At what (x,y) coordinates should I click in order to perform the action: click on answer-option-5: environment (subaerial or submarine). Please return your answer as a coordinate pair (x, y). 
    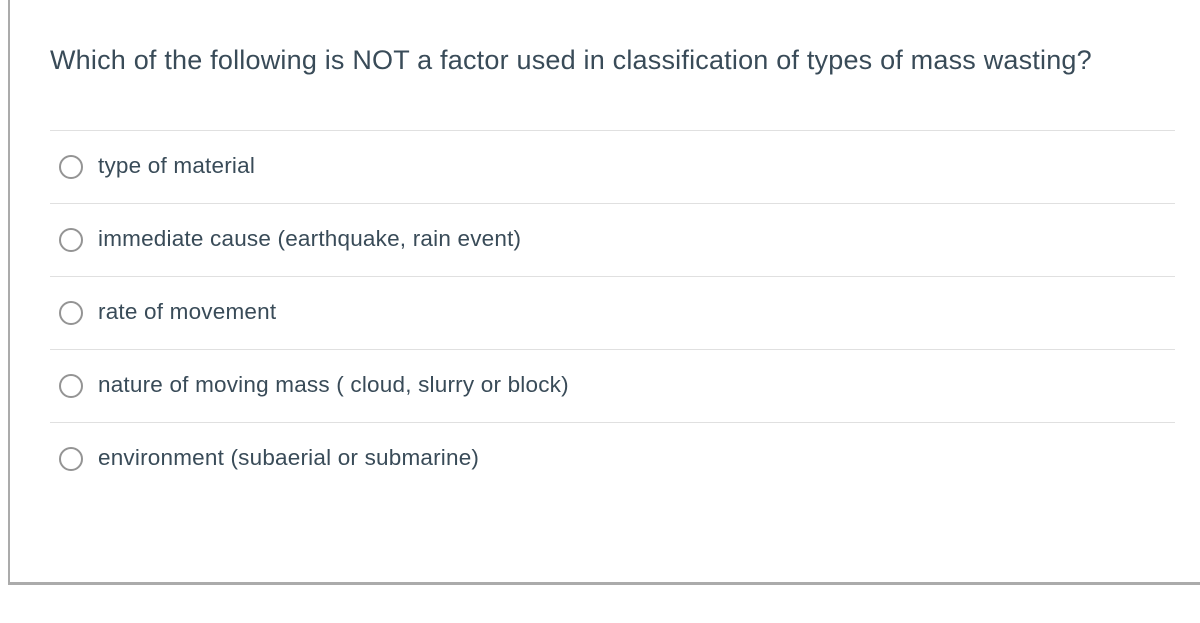
    Looking at the image, I should click on (612, 458).